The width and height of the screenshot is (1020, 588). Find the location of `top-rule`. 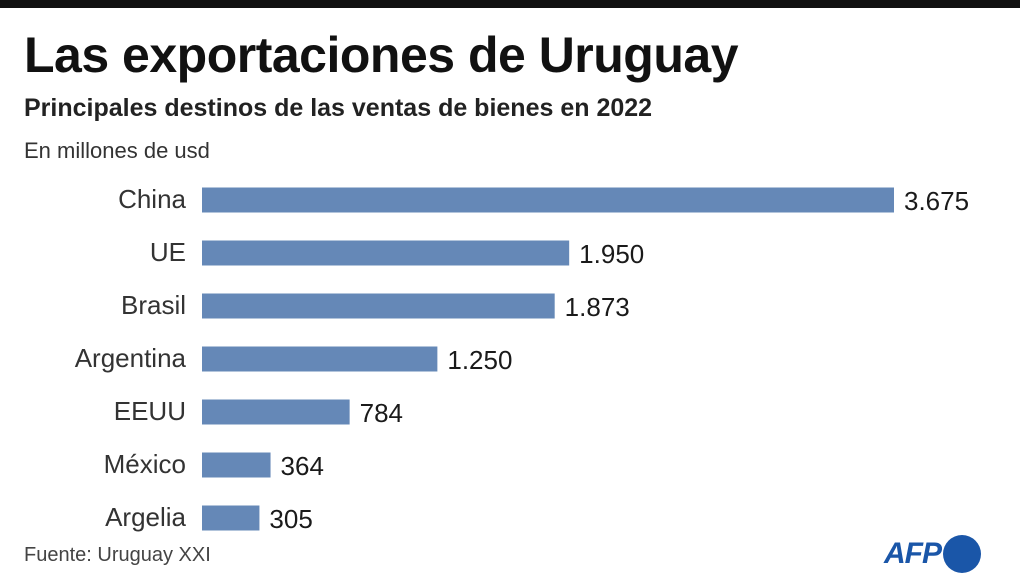

top-rule is located at coordinates (510, 4).